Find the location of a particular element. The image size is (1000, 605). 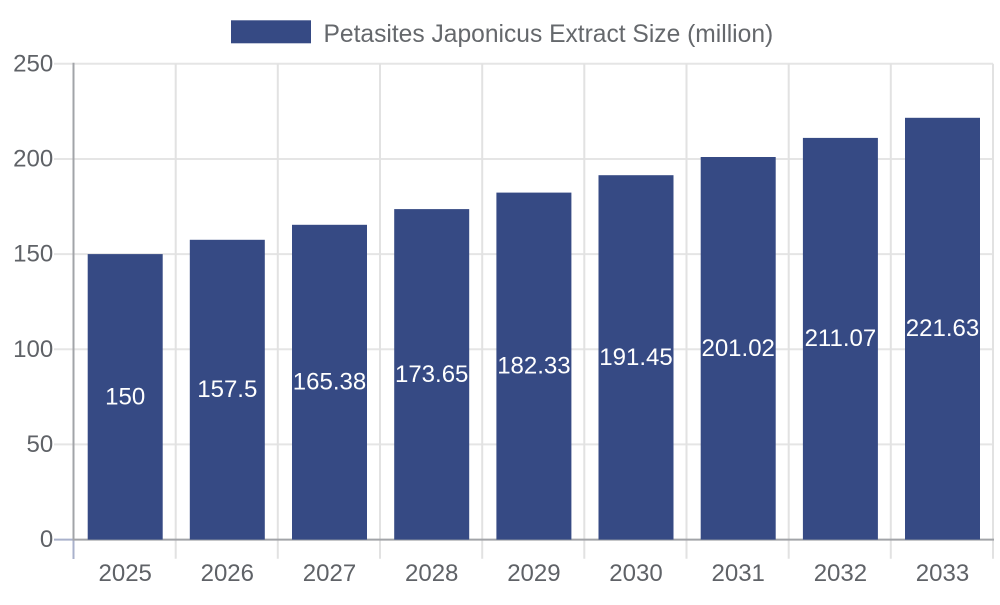

svg-text: 0 is located at coordinates (46, 539).